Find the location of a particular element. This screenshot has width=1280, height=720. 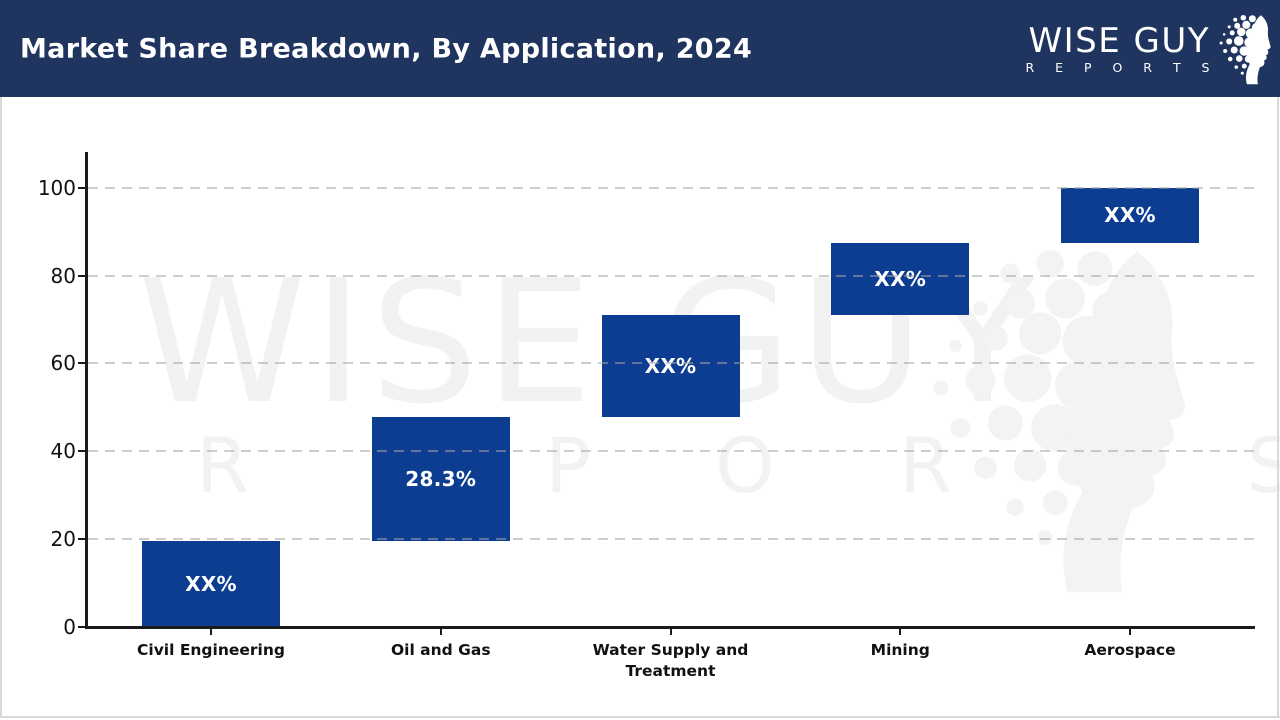

bar-mining: XX% is located at coordinates (900, 279).